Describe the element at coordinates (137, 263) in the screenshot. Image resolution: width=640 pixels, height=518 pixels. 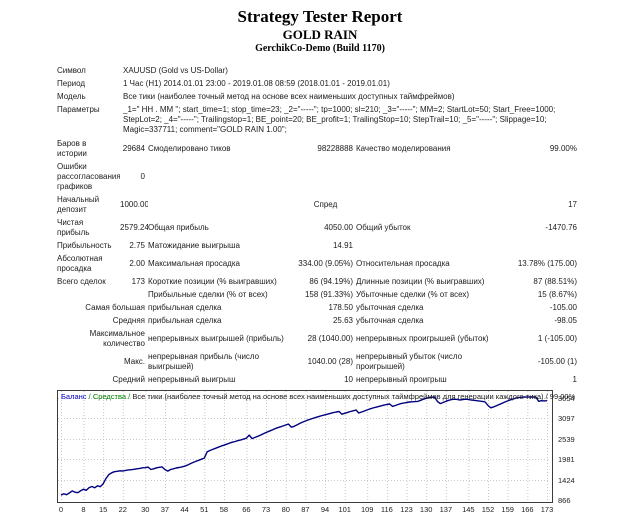
I see `stats-cell: 2.00` at that location.